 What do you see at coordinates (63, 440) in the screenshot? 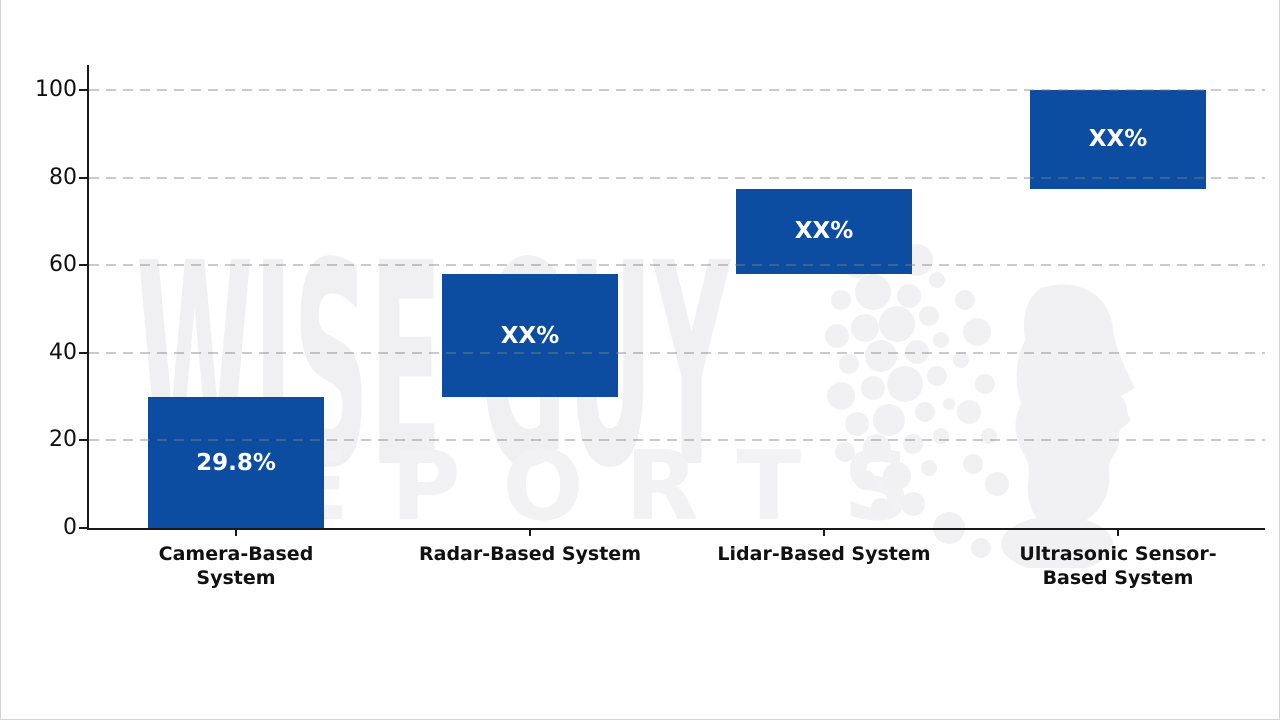
I see `y-axis-tick-label: 20` at bounding box center [63, 440].